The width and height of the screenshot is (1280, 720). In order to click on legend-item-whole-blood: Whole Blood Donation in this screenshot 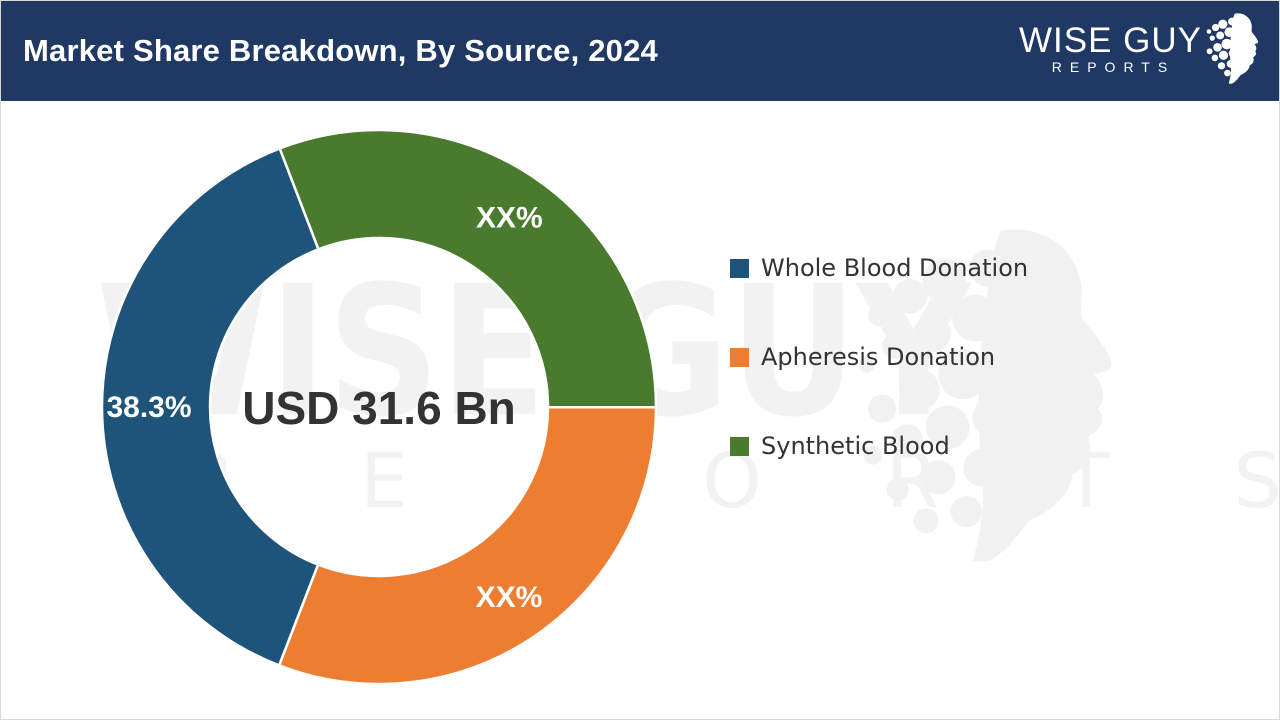, I will do `click(879, 268)`.